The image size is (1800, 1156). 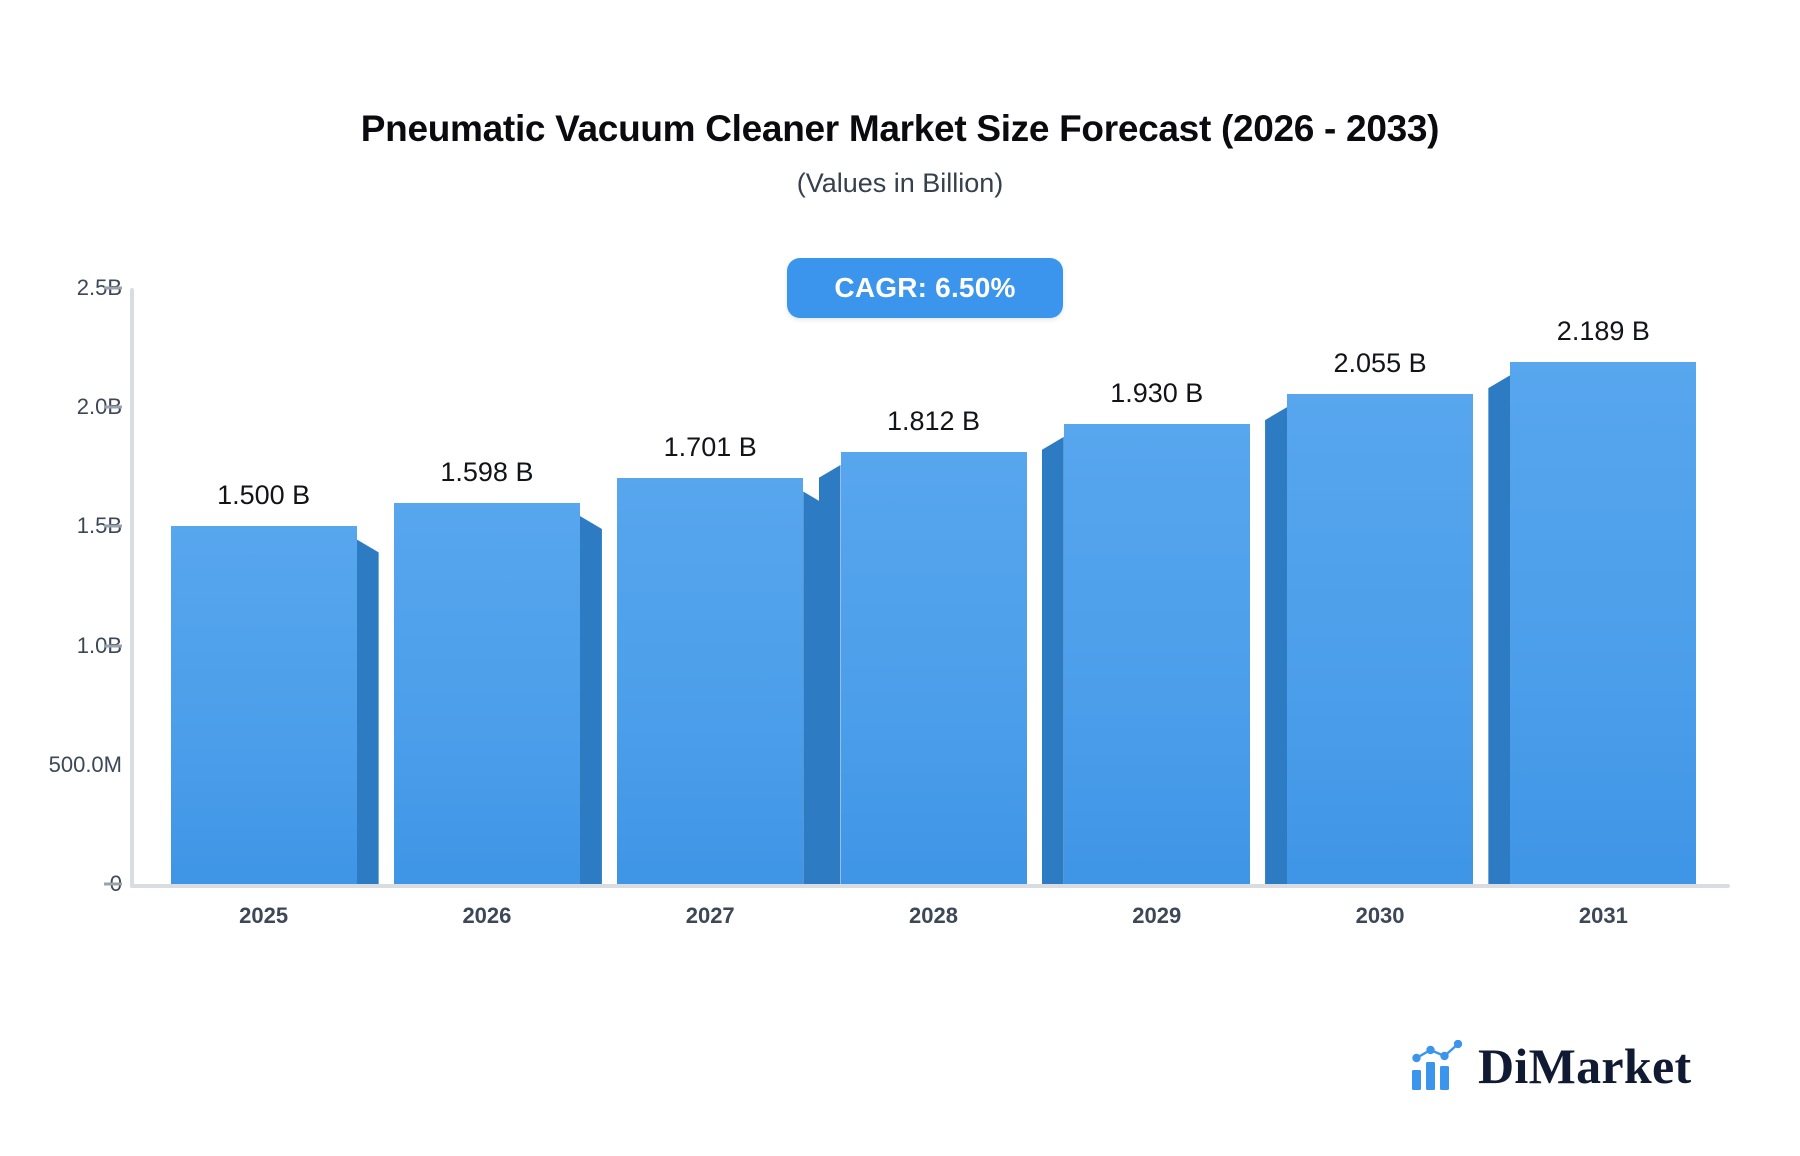 I want to click on x-axis-tick-label: 2031, so click(x=1603, y=915).